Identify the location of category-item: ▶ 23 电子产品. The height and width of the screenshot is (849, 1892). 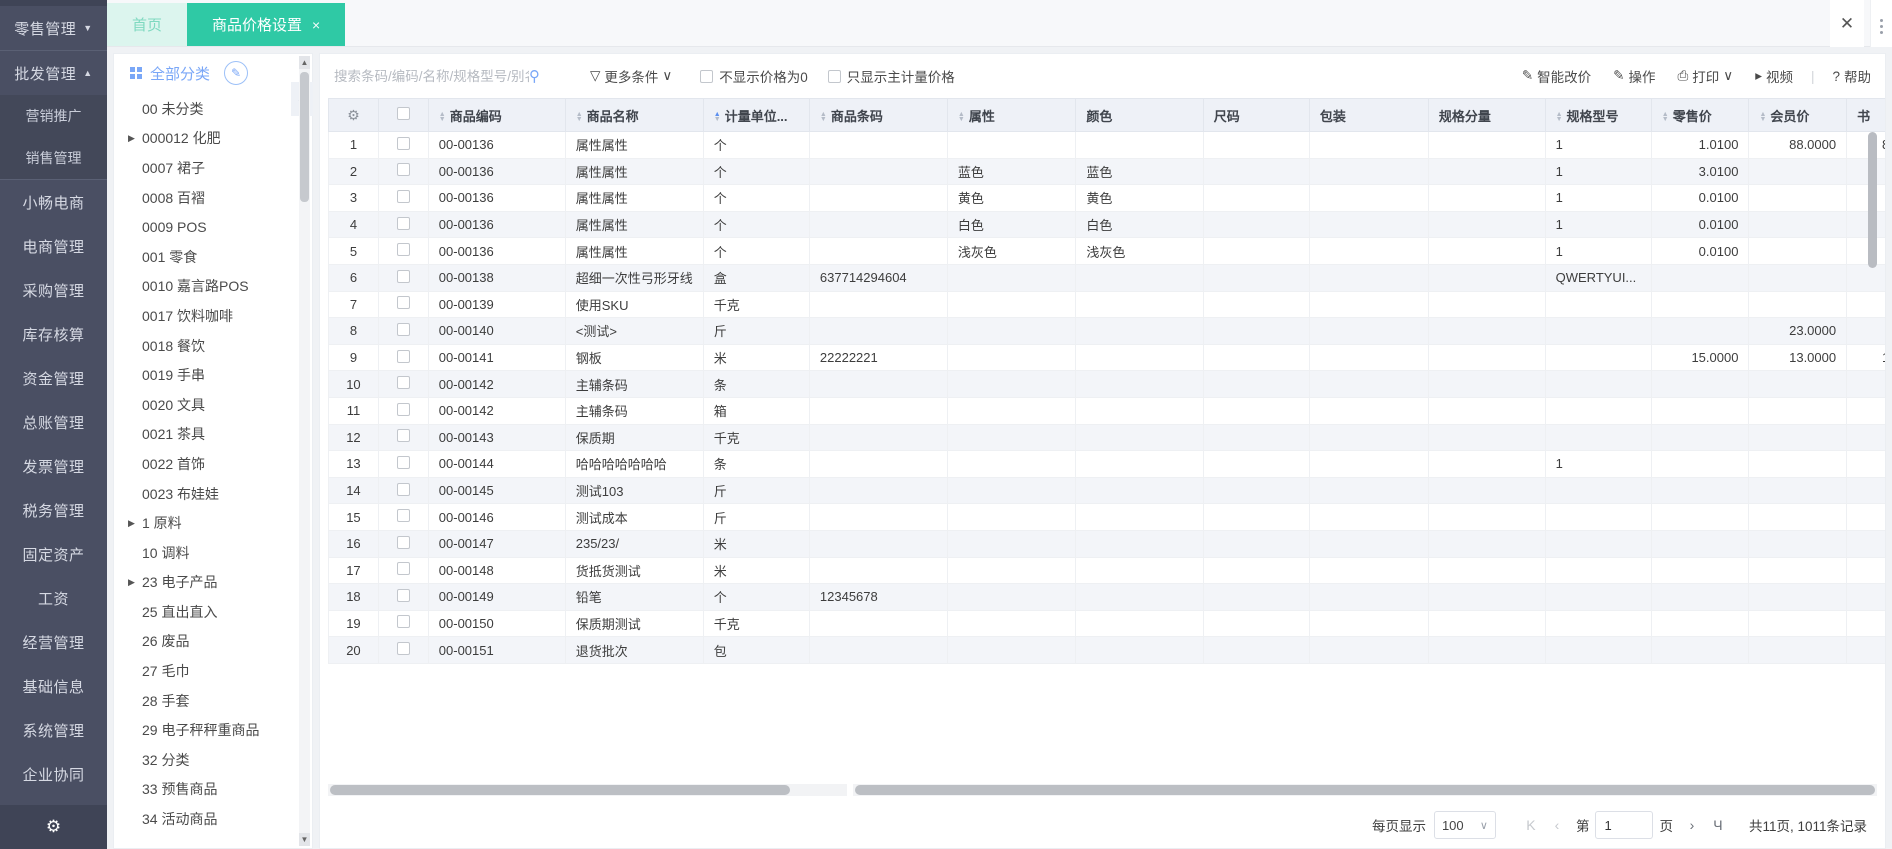
(213, 583).